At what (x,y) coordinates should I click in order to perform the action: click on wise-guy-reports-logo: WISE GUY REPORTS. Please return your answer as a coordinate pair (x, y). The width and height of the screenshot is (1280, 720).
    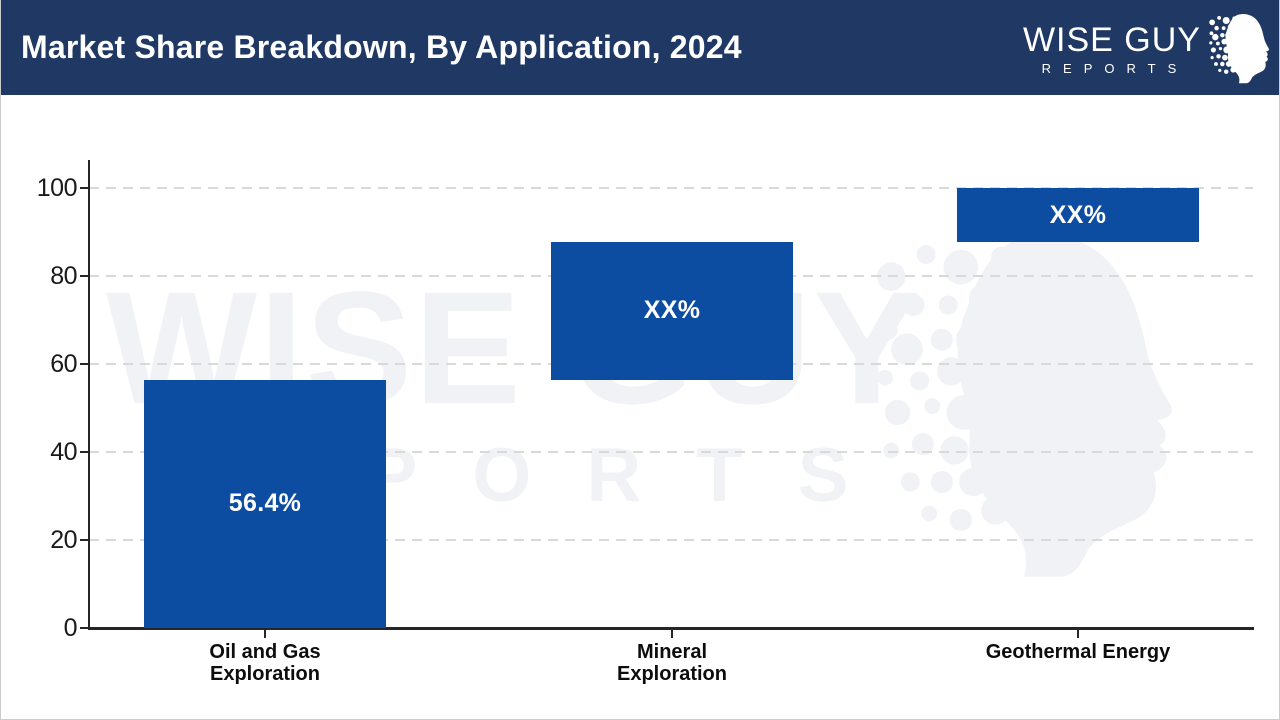
    Looking at the image, I should click on (1147, 48).